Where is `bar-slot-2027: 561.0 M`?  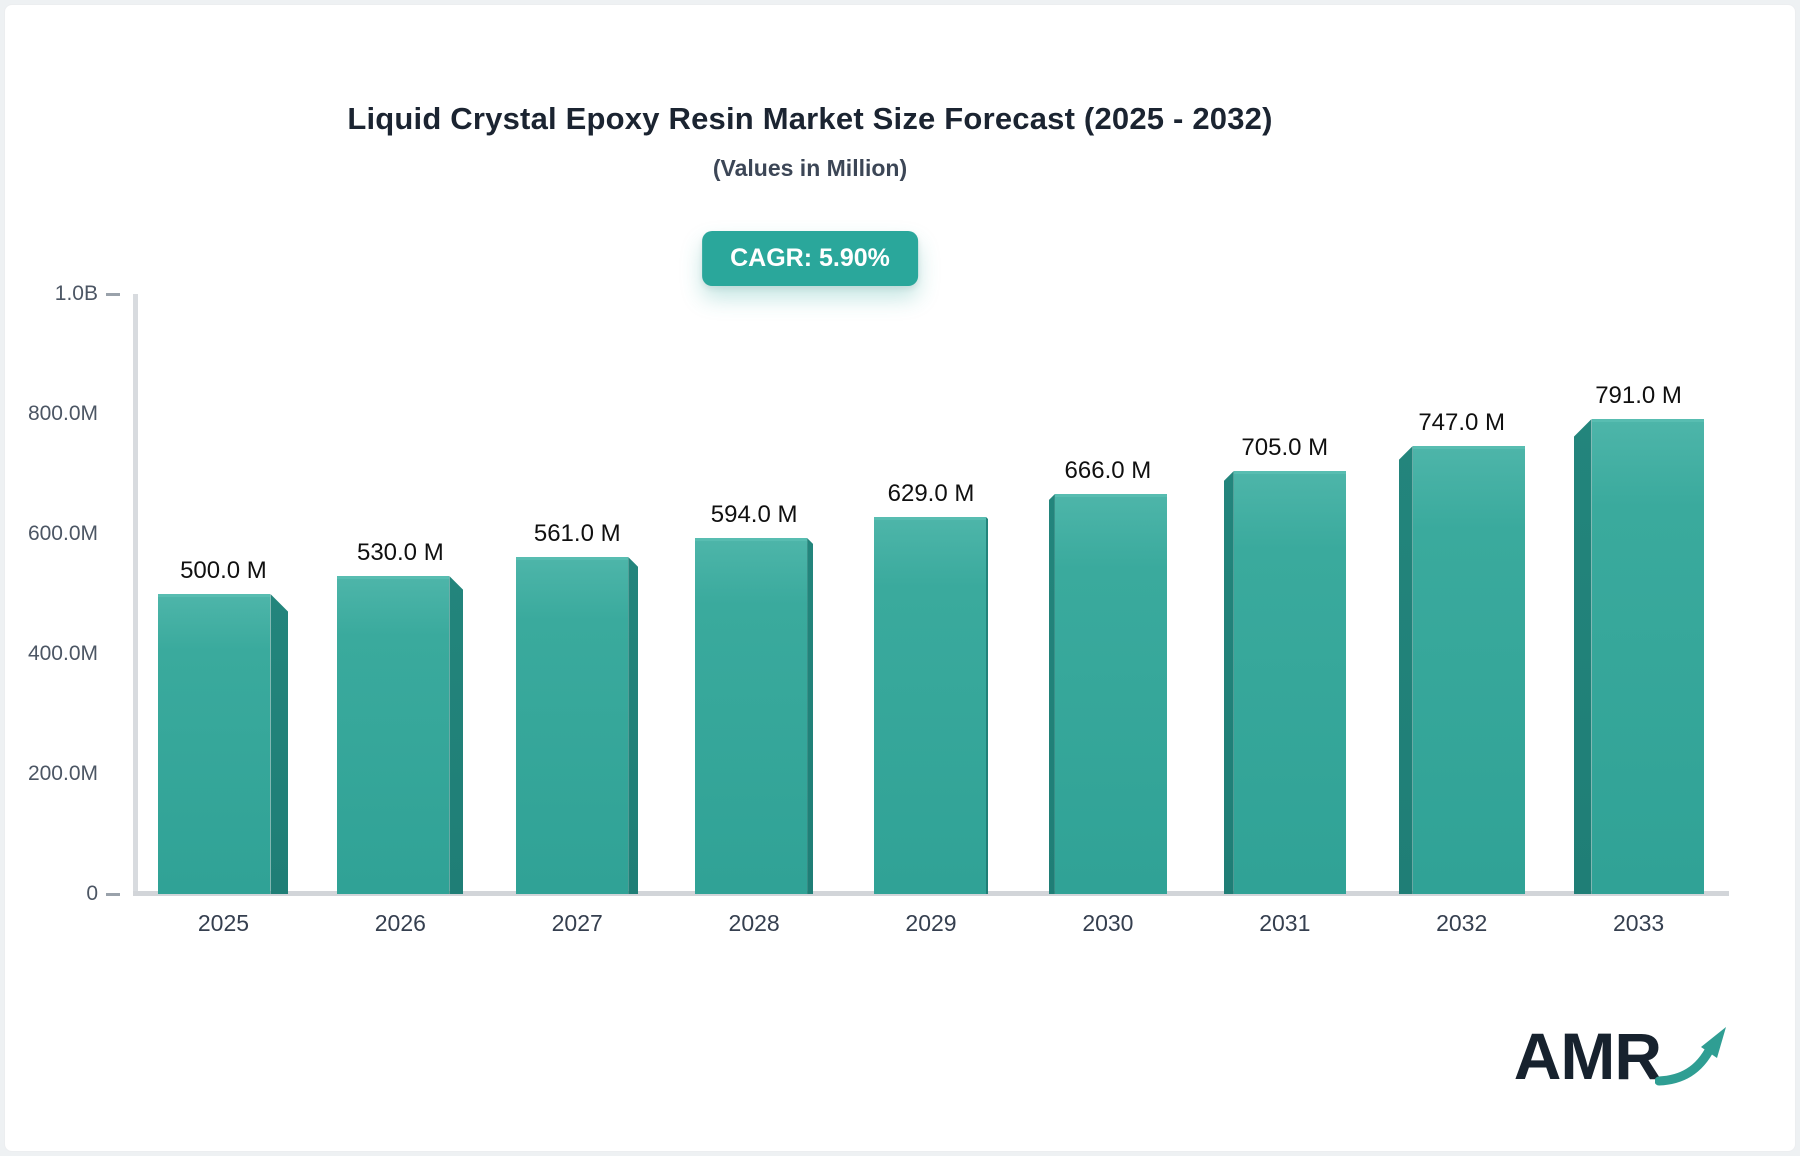
bar-slot-2027: 561.0 M is located at coordinates (577, 594).